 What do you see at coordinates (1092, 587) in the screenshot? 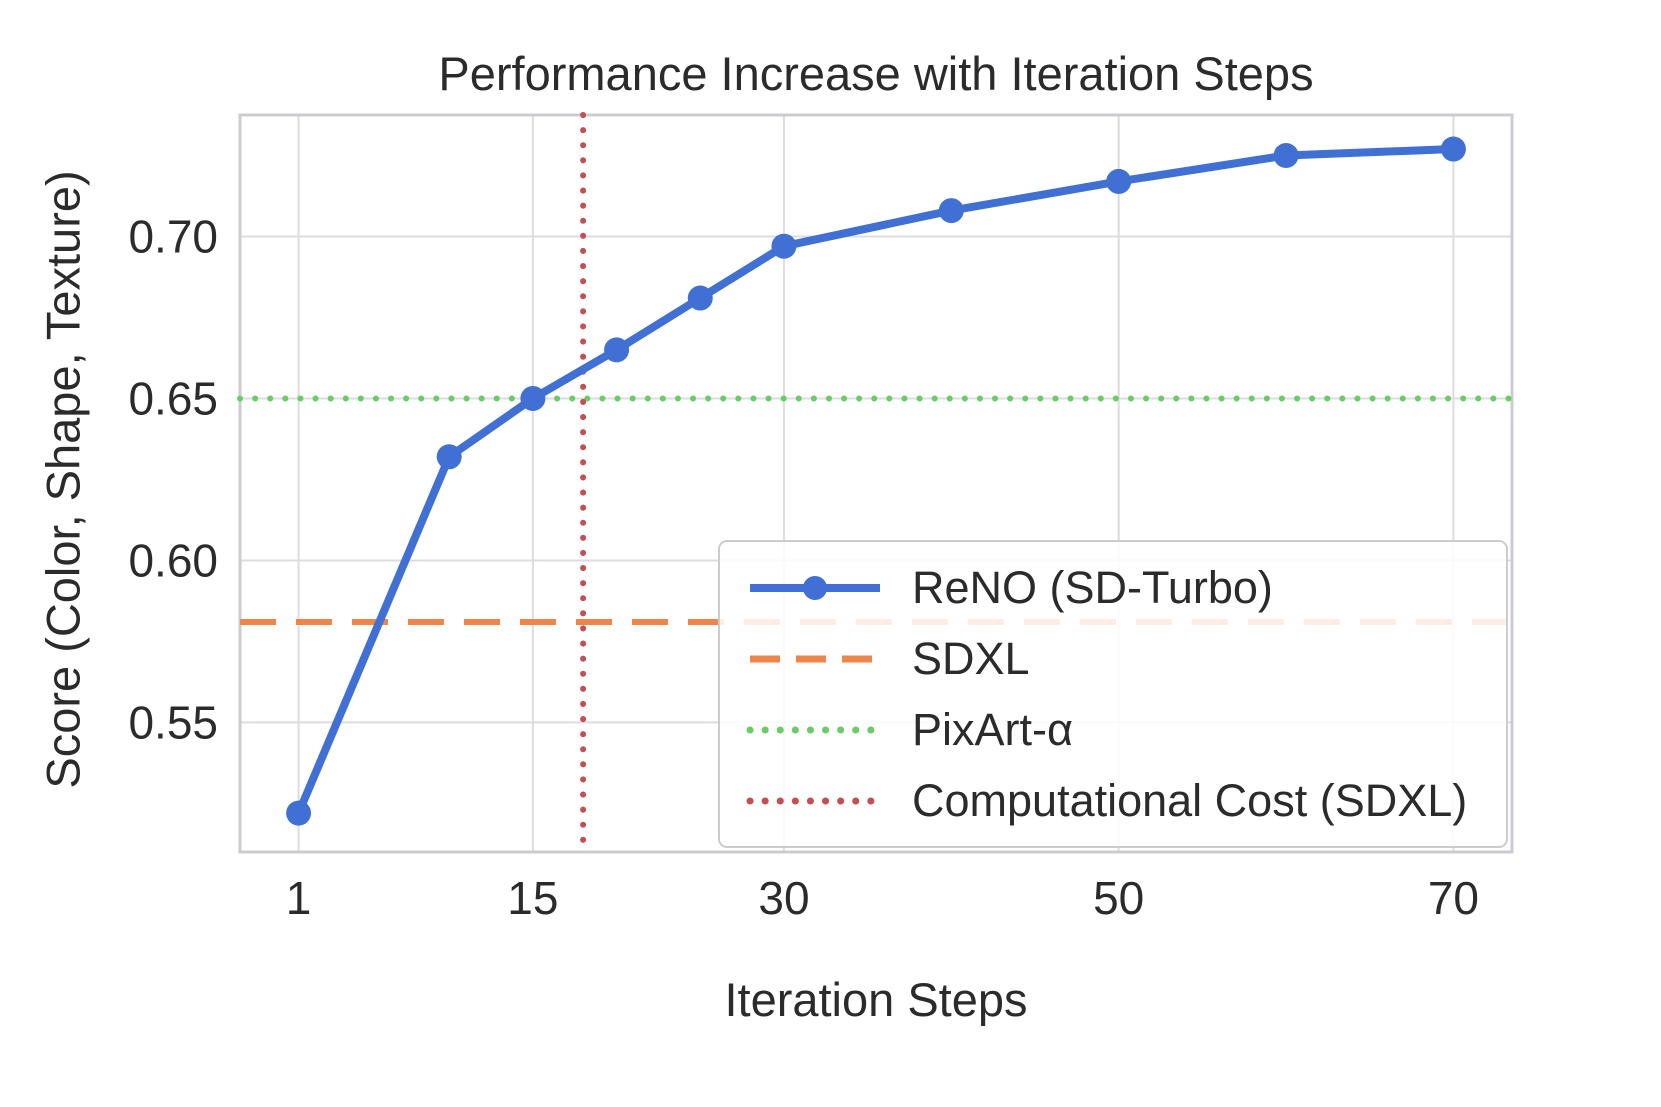
I see `legend-label: ReNO (SD-Turbo)` at bounding box center [1092, 587].